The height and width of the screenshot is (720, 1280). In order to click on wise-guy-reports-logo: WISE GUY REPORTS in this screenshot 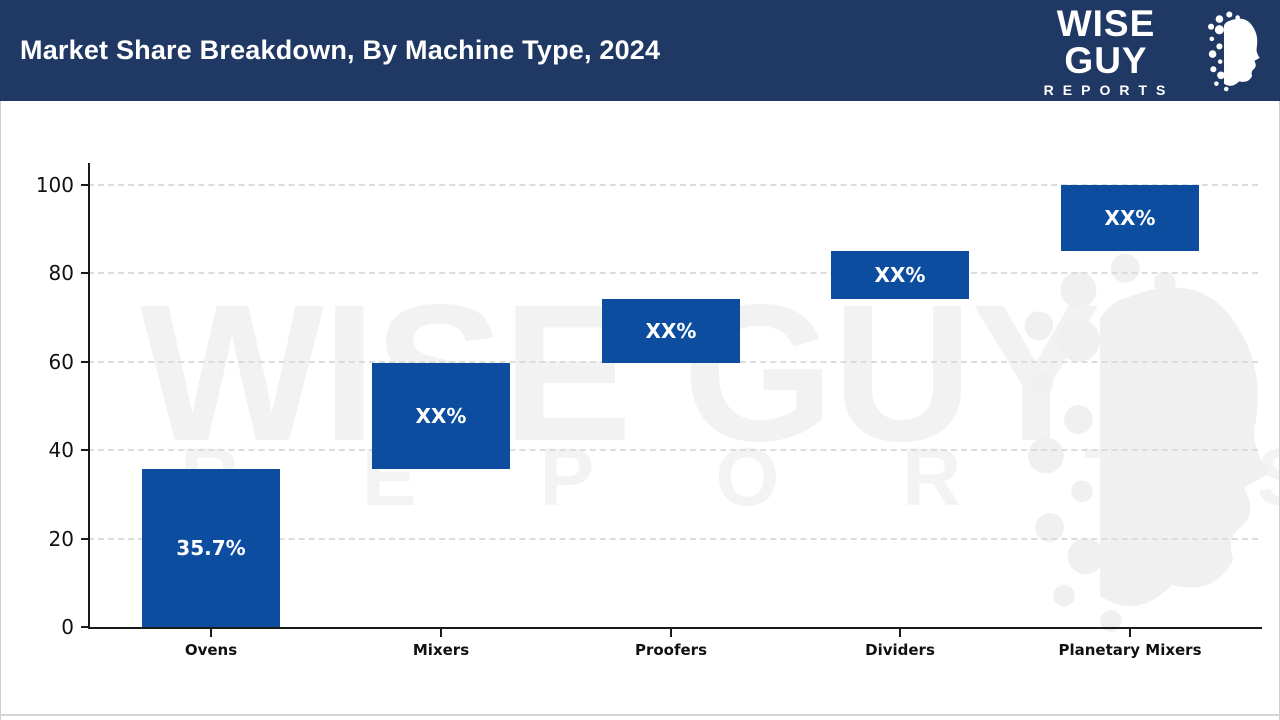, I will do `click(1137, 51)`.